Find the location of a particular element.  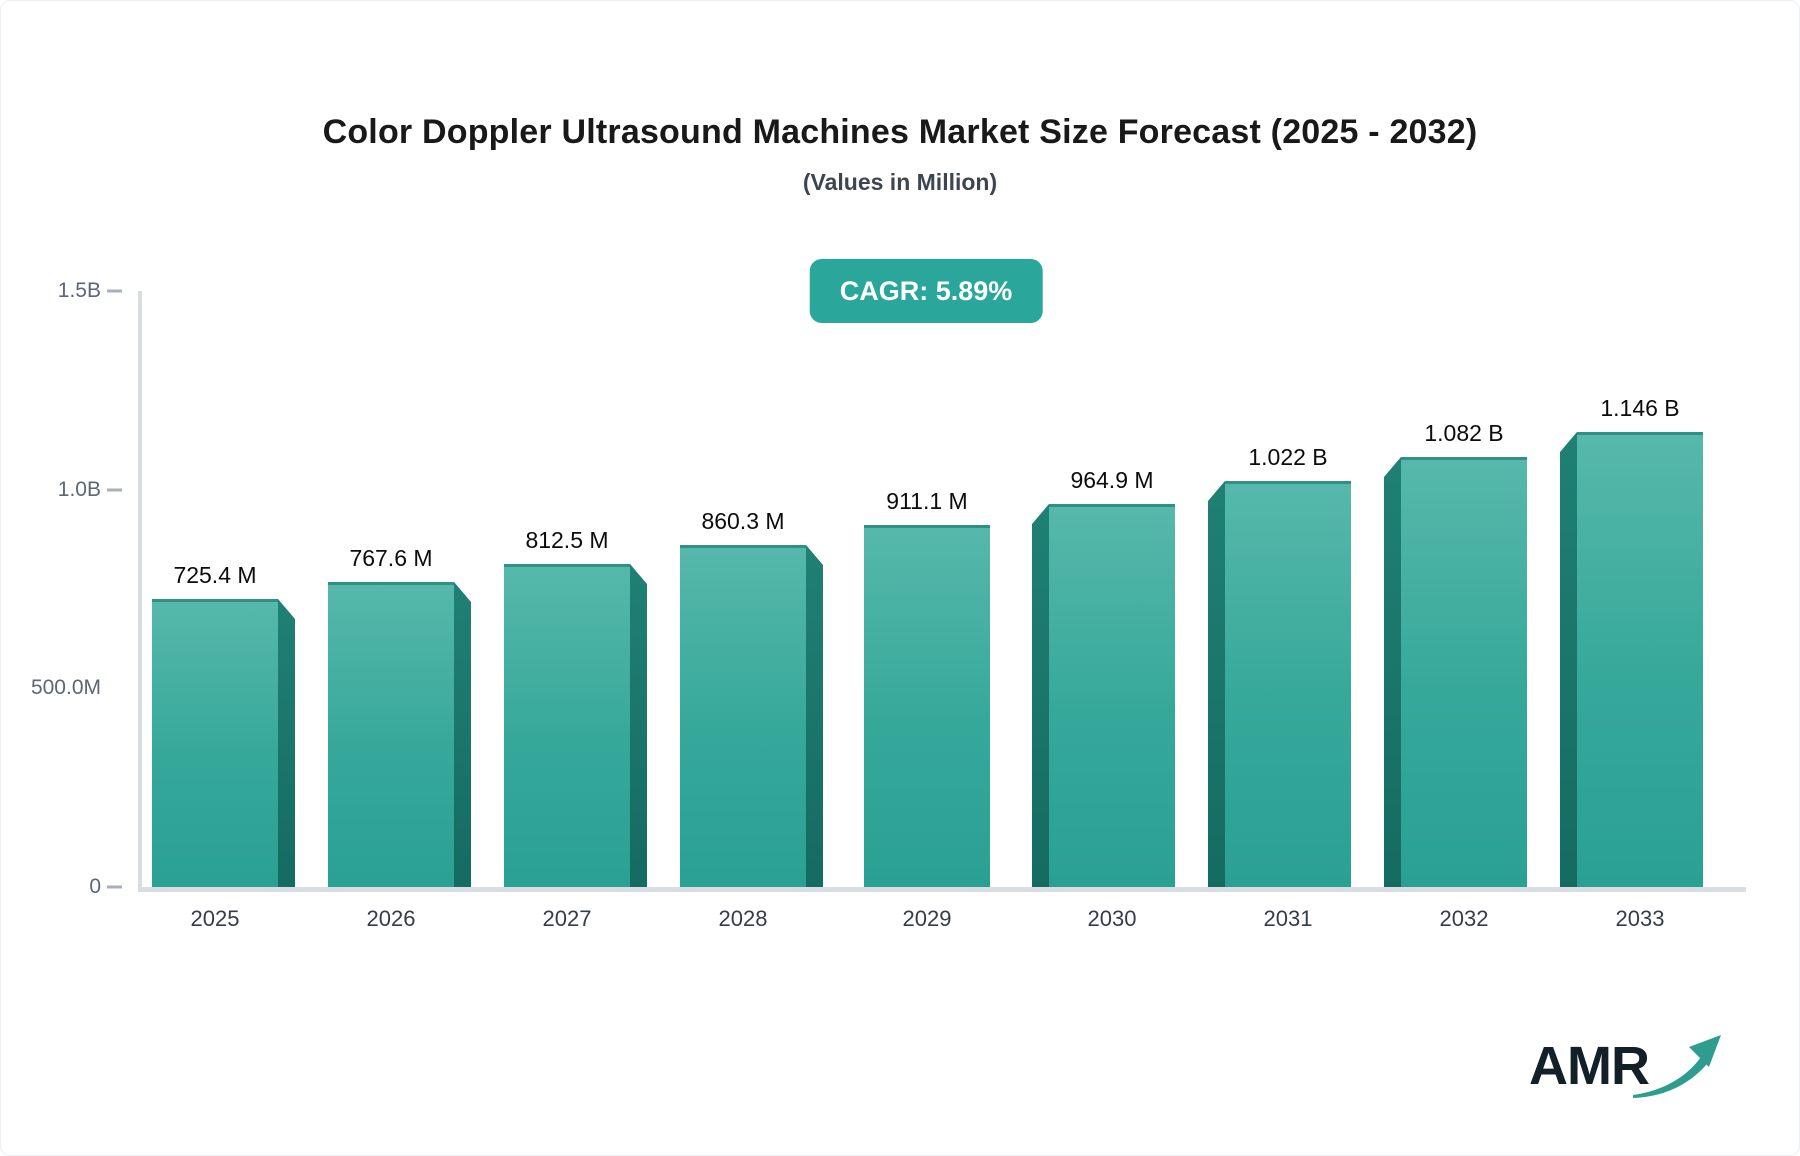

x-axis-label: 2032 is located at coordinates (1464, 918).